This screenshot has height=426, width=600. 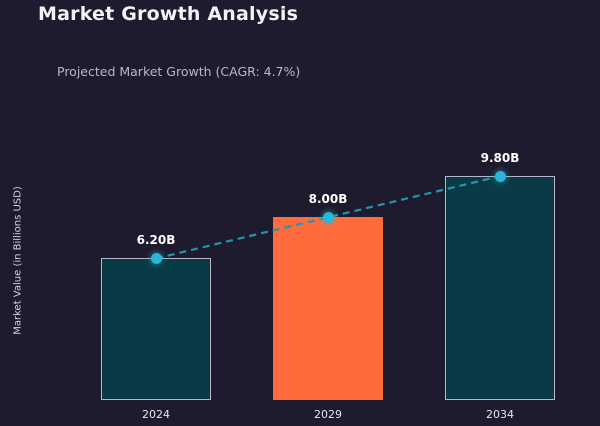 What do you see at coordinates (328, 217) in the screenshot?
I see `trend-marker-2029` at bounding box center [328, 217].